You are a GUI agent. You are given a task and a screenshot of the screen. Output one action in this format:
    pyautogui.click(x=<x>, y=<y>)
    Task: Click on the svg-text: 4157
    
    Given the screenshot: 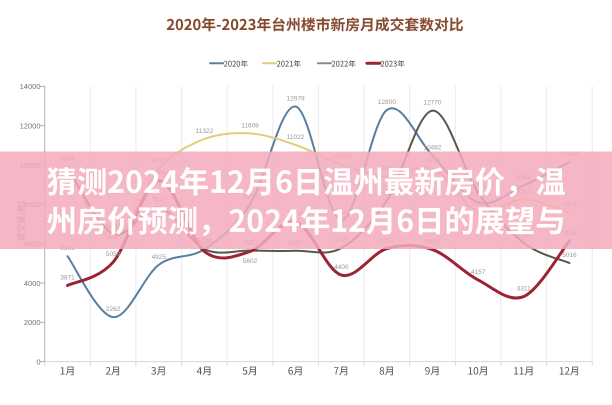 What is the action you would take?
    pyautogui.click(x=478, y=272)
    